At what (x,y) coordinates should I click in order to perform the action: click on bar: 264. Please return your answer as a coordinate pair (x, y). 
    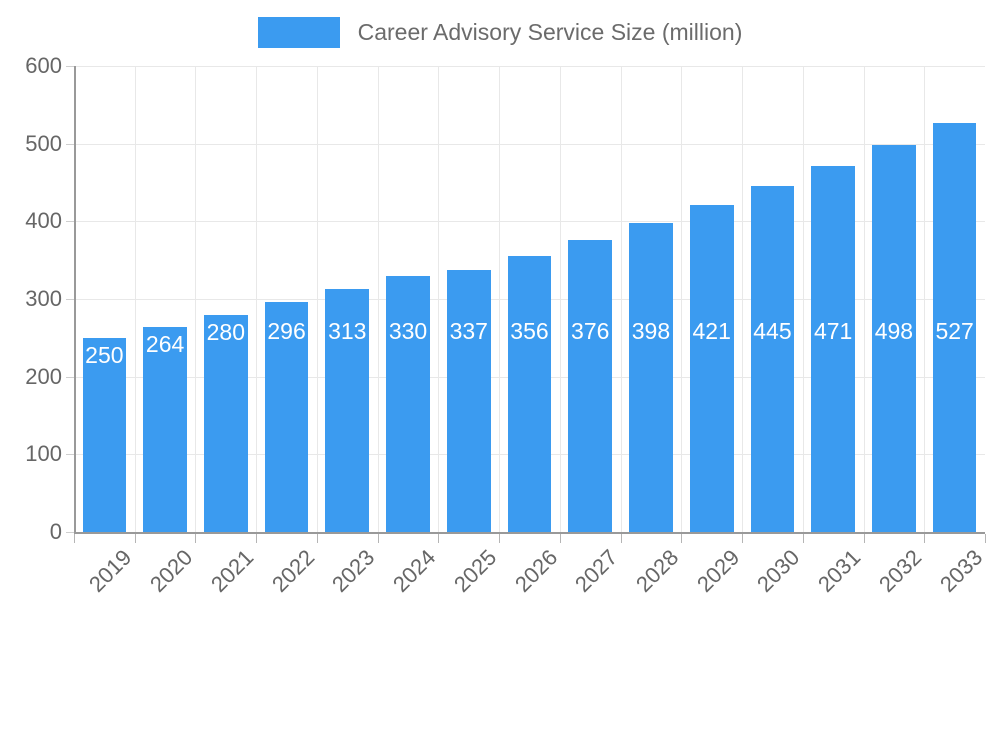
    Looking at the image, I should click on (165, 429).